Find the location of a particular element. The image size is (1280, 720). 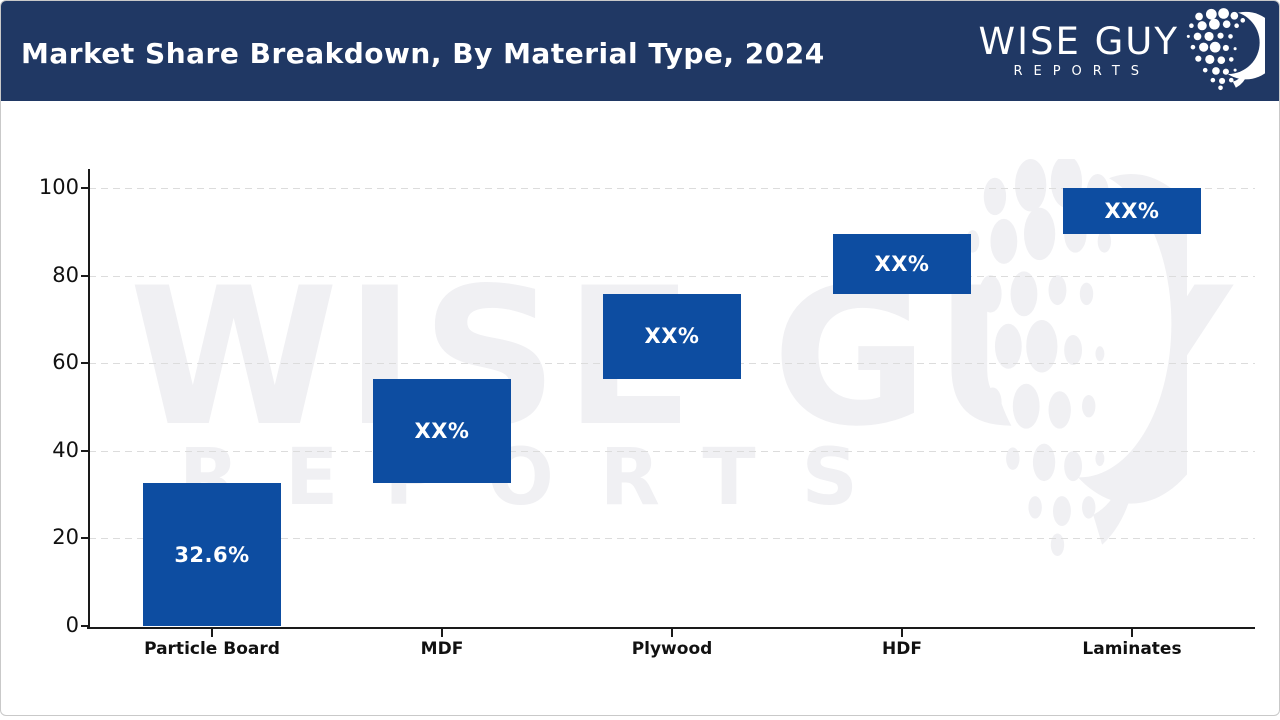

wiseguy-logo: WISE GUY REPORTS is located at coordinates (1122, 51).